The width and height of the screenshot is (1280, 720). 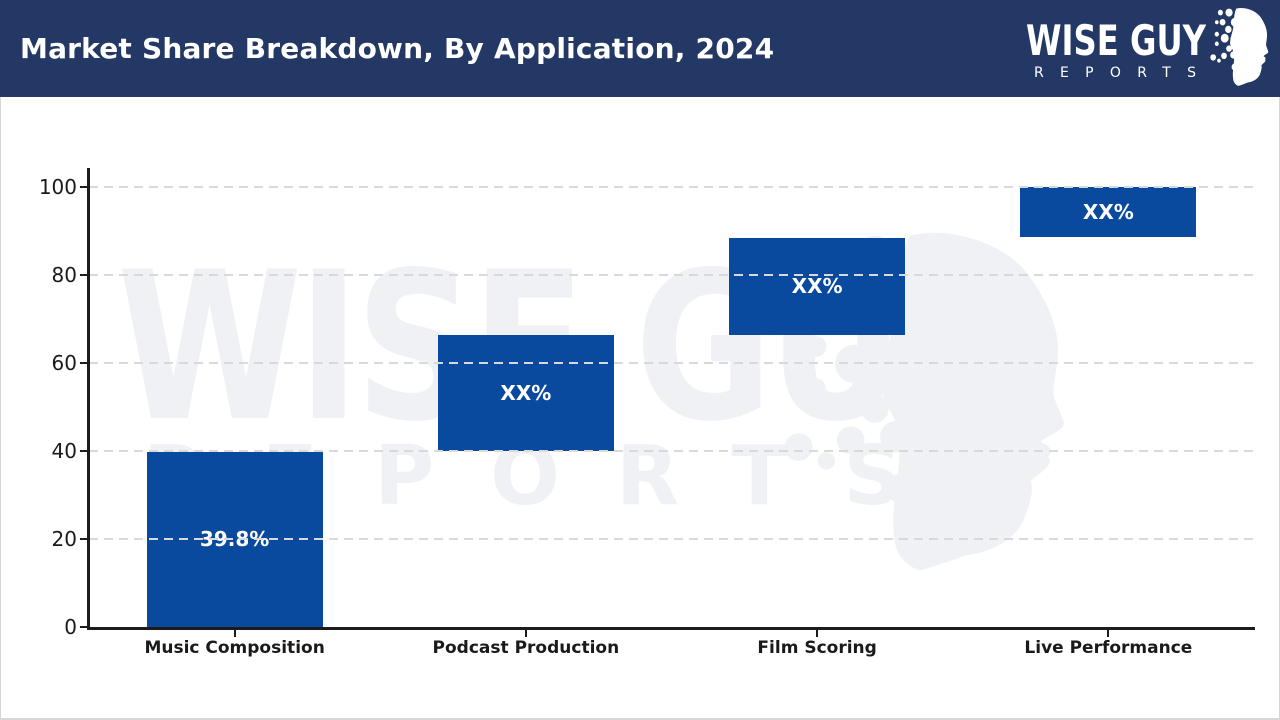 I want to click on y-axis-spine, so click(x=88, y=399).